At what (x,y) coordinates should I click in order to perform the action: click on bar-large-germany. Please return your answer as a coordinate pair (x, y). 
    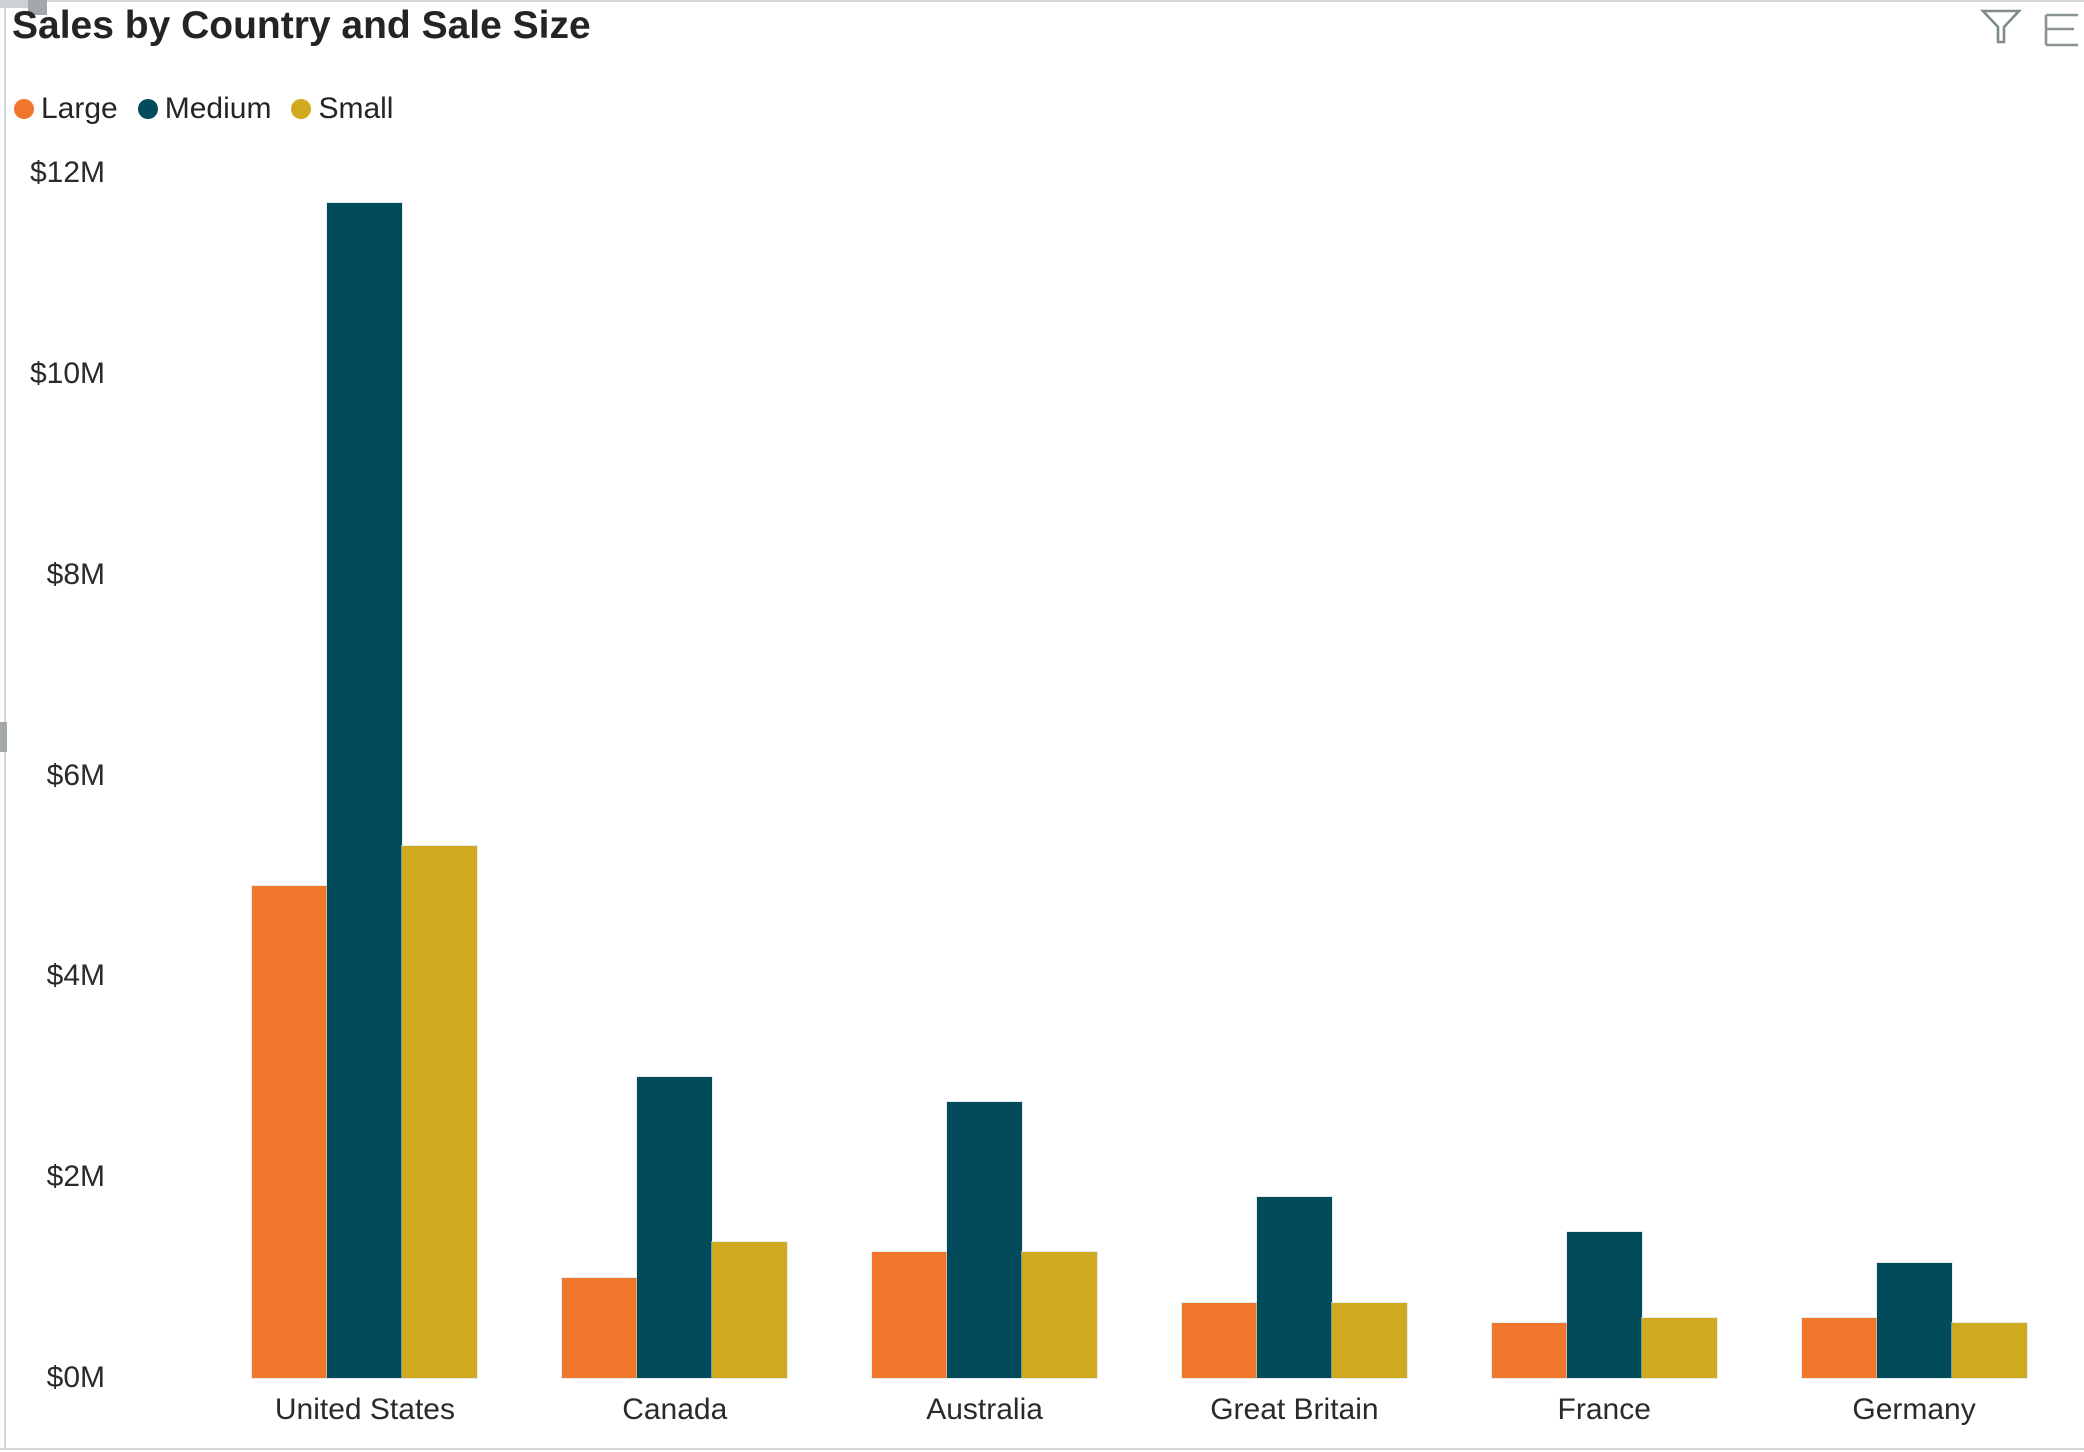
    Looking at the image, I should click on (1839, 1347).